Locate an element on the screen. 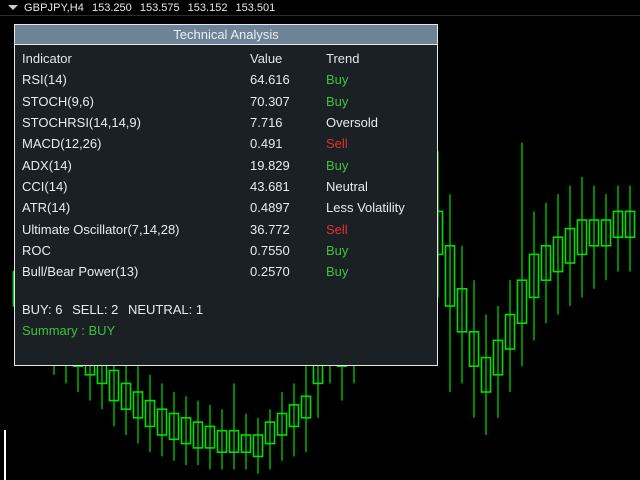  signal-counts: BUY: 6 SELL: 2 NEUTRAL: 1 is located at coordinates (229, 312).